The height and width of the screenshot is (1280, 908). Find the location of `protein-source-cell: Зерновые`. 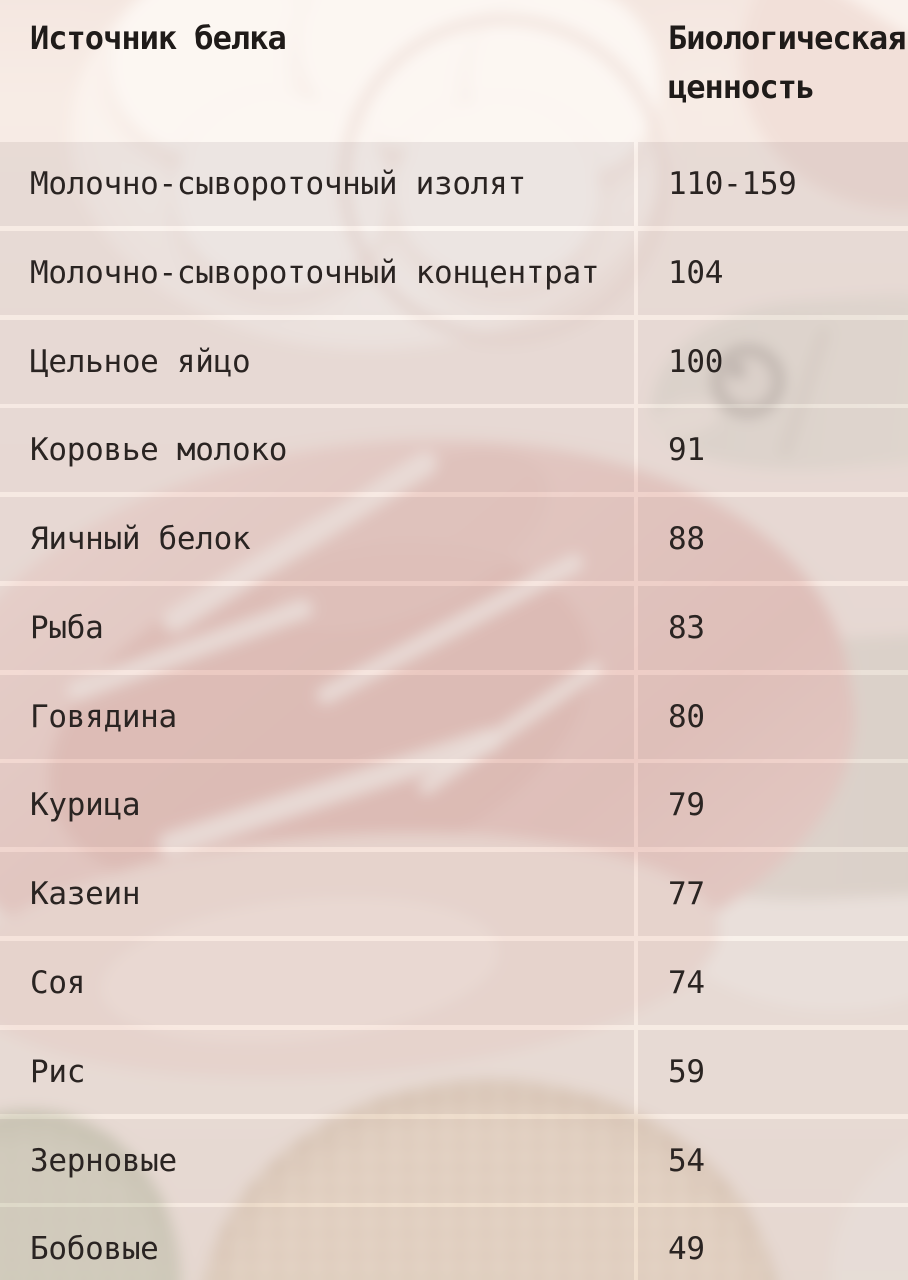

protein-source-cell: Зерновые is located at coordinates (317, 1161).